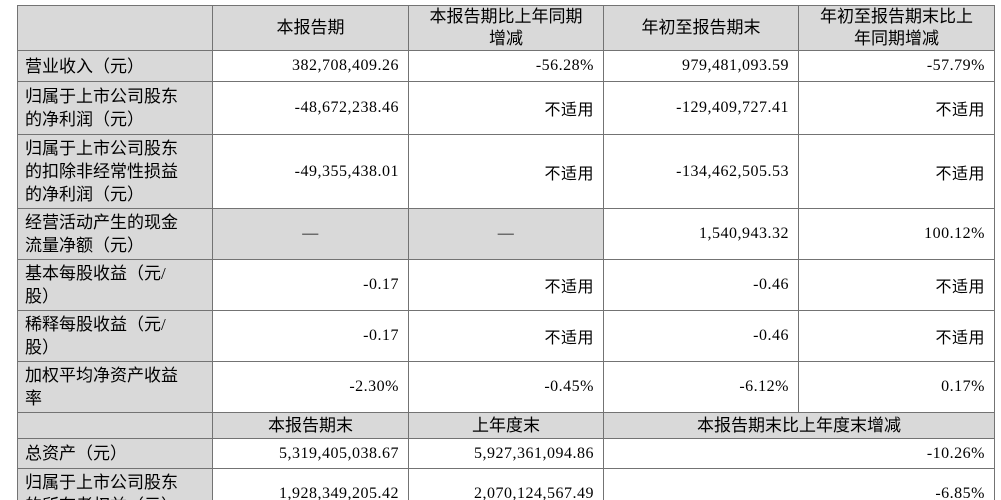  I want to click on row-label: 归属于上市公司股东的净利润（元）, so click(115, 108).